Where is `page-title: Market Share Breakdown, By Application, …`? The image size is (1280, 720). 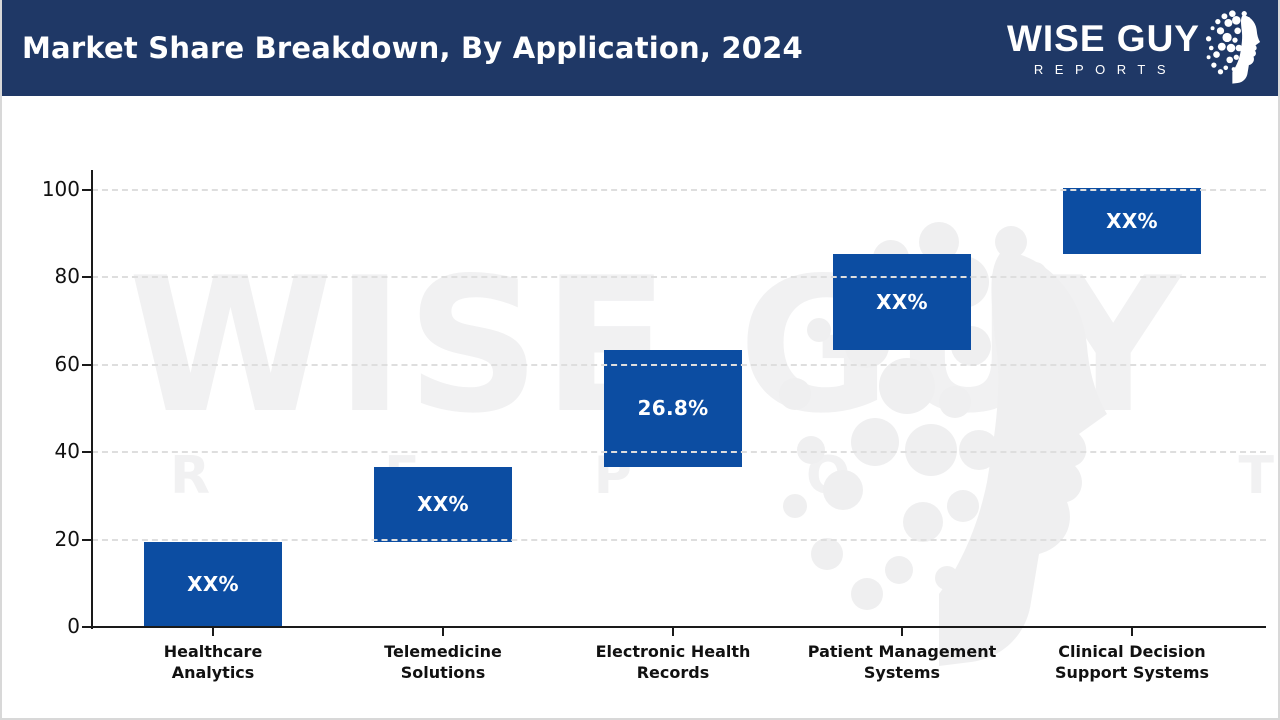 page-title: Market Share Breakdown, By Application, … is located at coordinates (412, 48).